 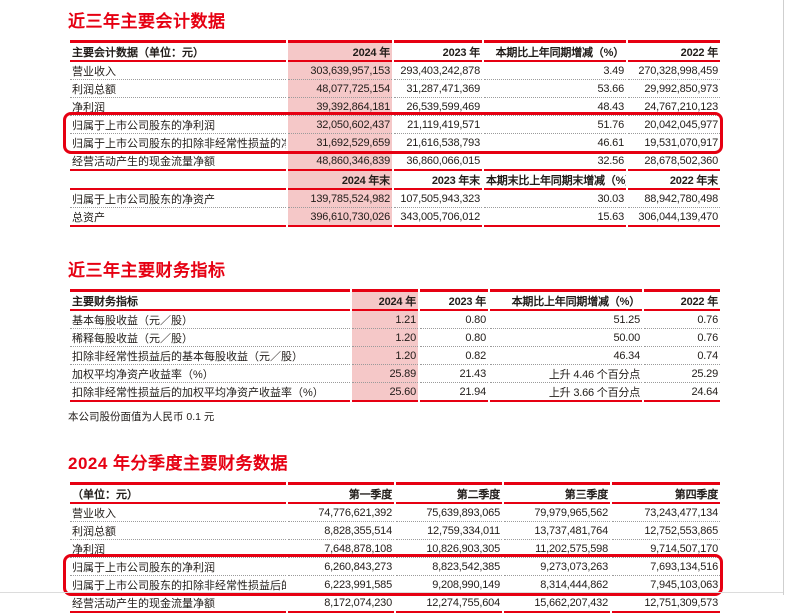 I want to click on cell-value: 32,050,602,437, so click(x=340, y=125).